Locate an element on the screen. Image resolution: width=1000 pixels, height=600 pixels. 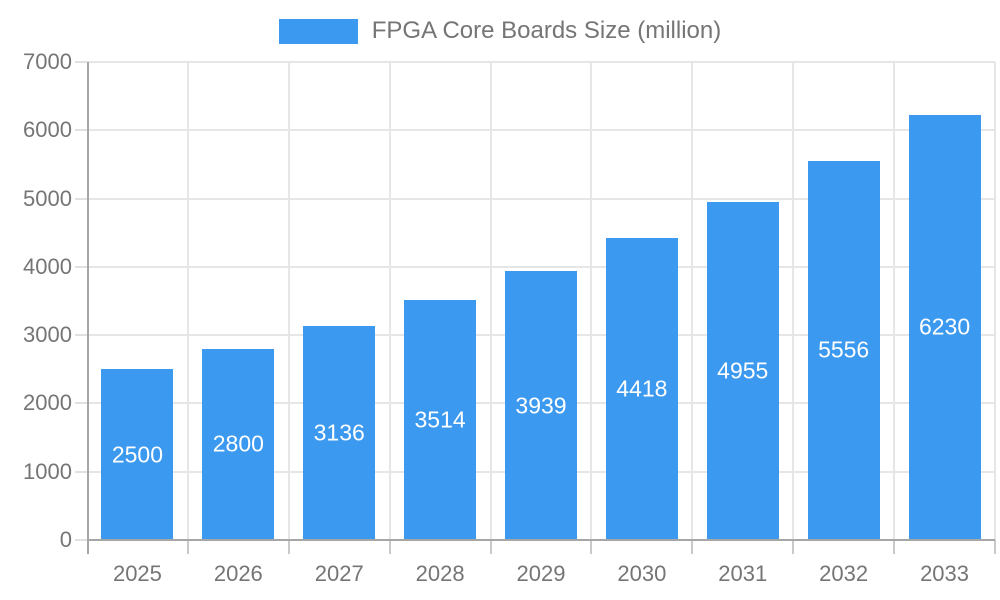
bar-value-label: 5556 is located at coordinates (844, 349).